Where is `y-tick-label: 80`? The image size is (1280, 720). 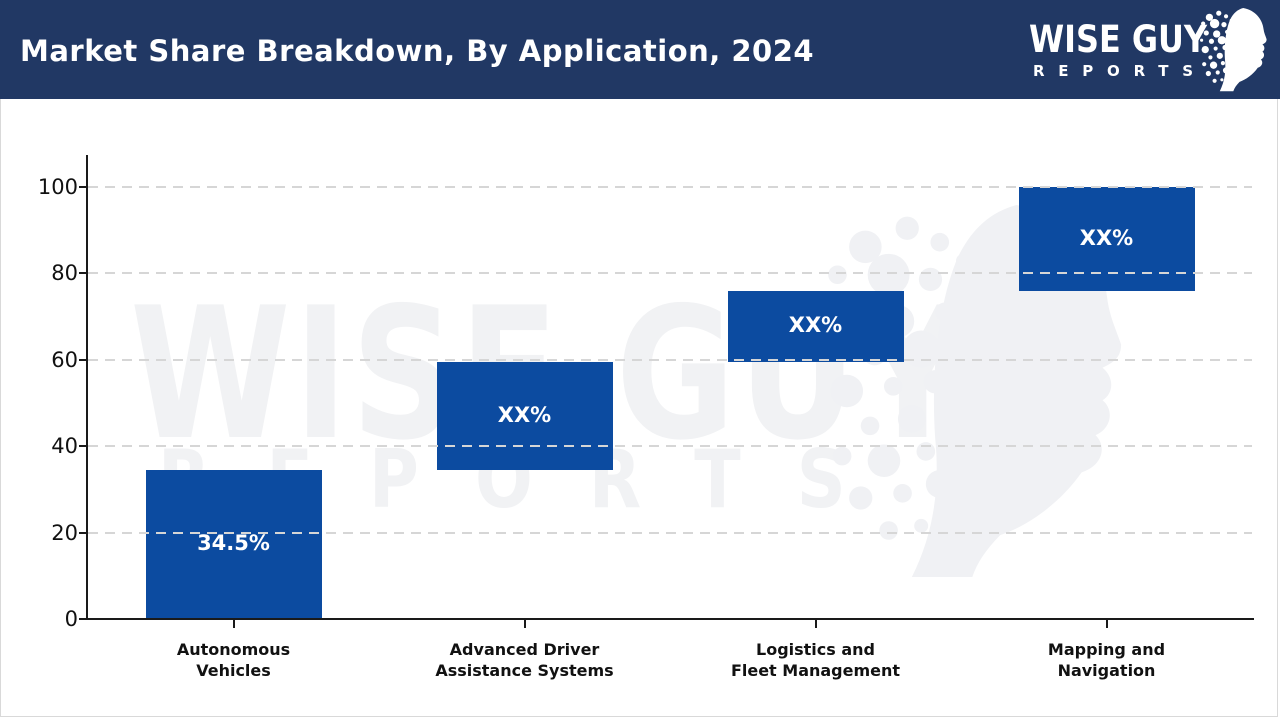
y-tick-label: 80 is located at coordinates (64, 273).